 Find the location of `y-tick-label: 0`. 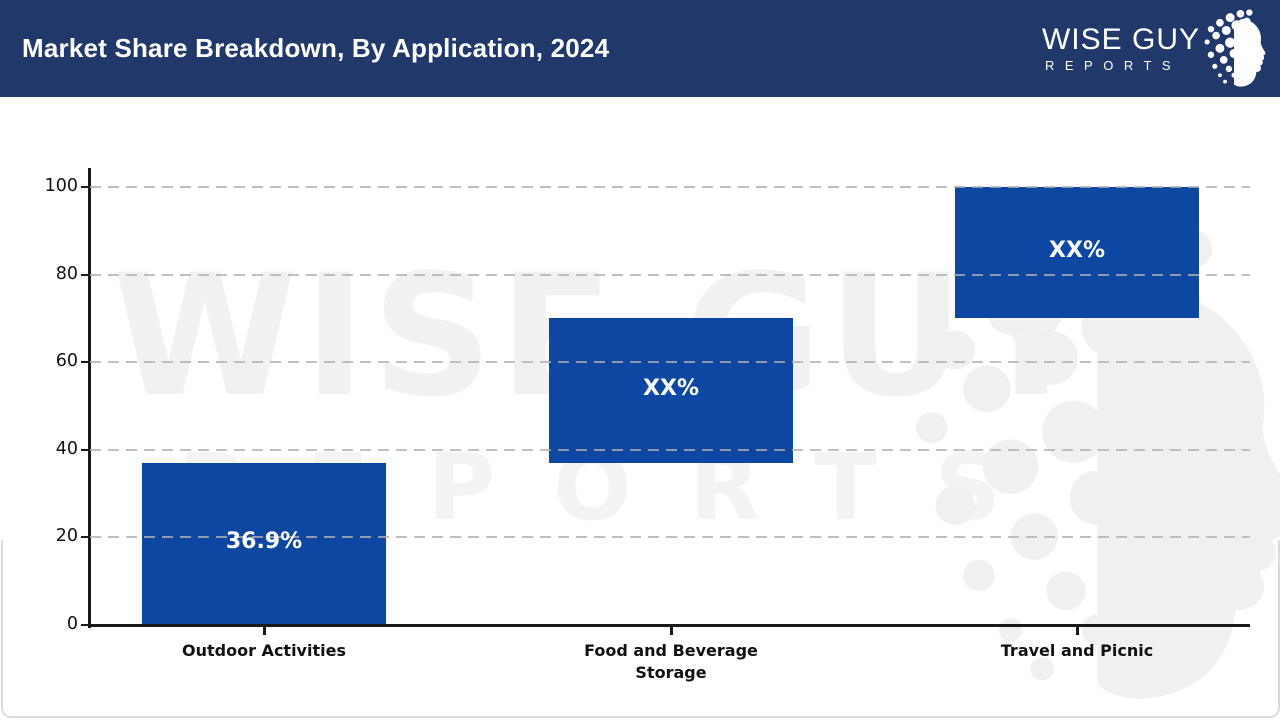

y-tick-label: 0 is located at coordinates (72, 624).